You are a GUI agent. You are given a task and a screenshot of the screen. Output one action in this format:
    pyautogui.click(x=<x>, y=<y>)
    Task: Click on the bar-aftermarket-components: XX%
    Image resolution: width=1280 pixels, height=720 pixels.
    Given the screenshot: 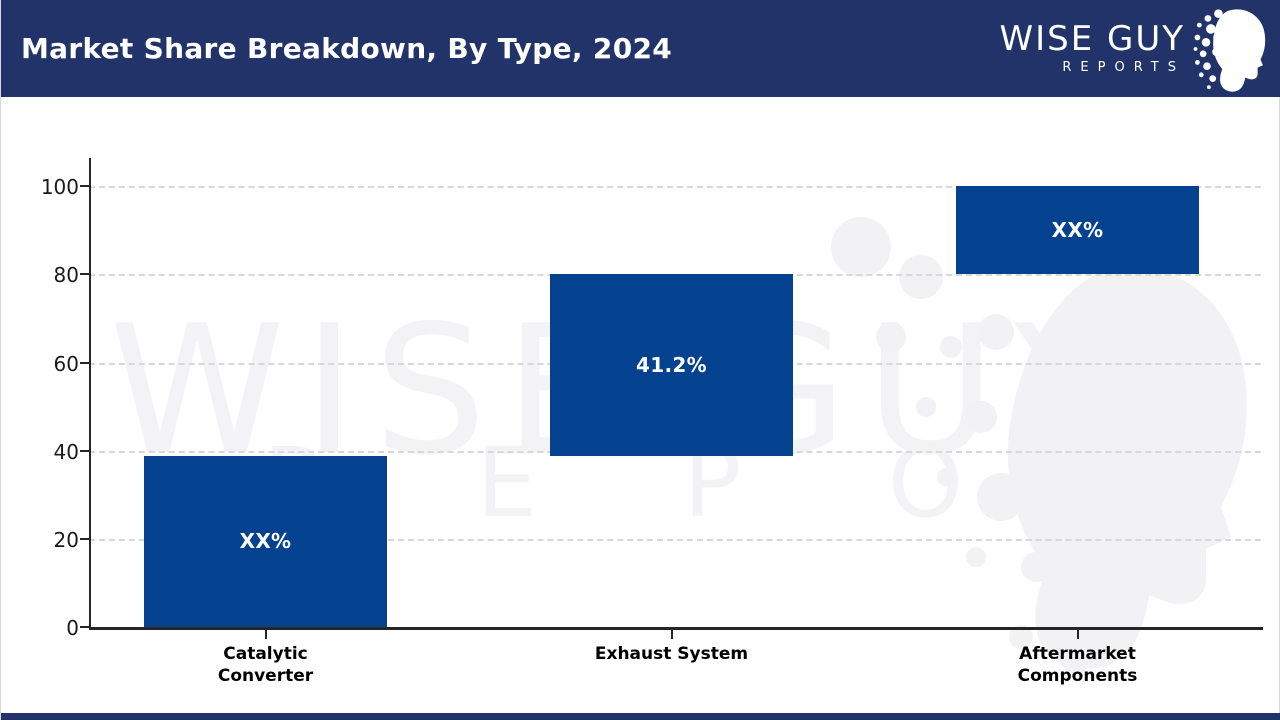 What is the action you would take?
    pyautogui.click(x=1077, y=230)
    